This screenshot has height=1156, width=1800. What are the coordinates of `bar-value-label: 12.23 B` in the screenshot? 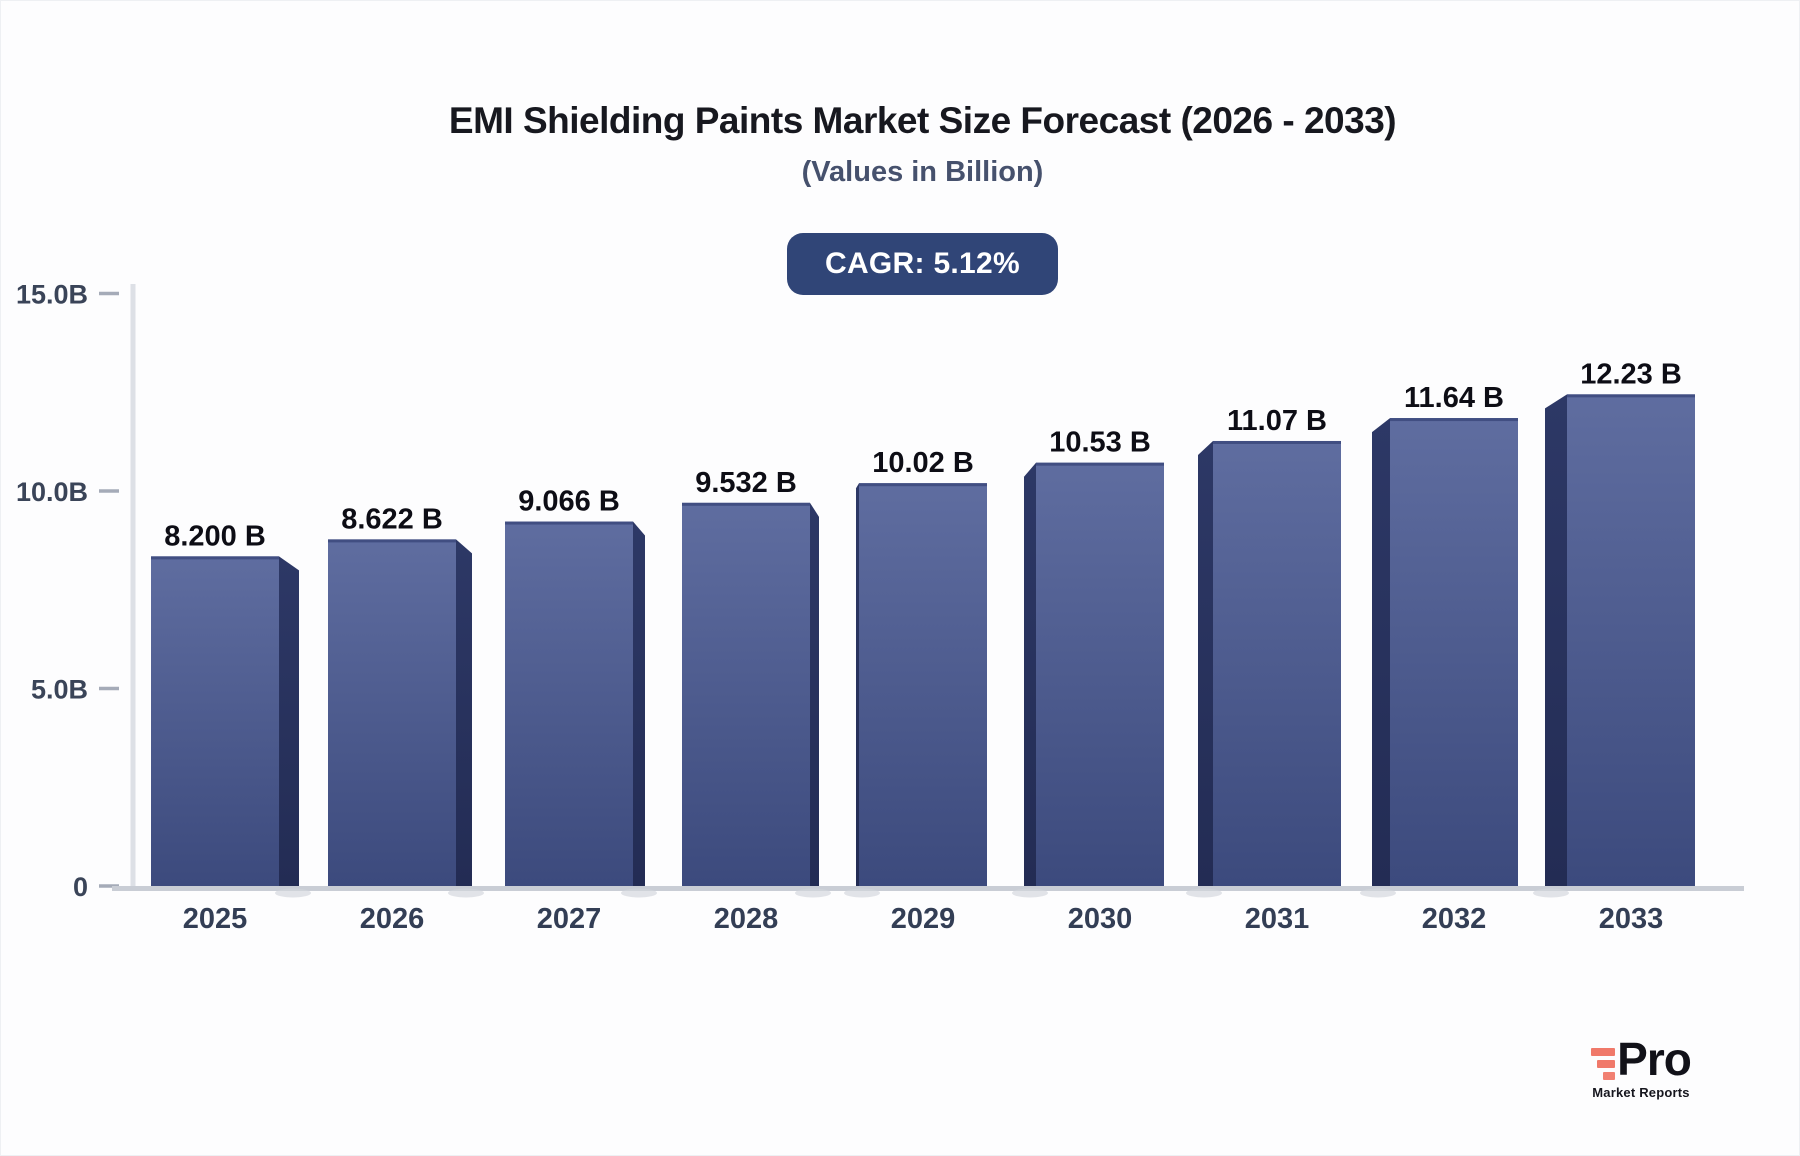 It's located at (1631, 374).